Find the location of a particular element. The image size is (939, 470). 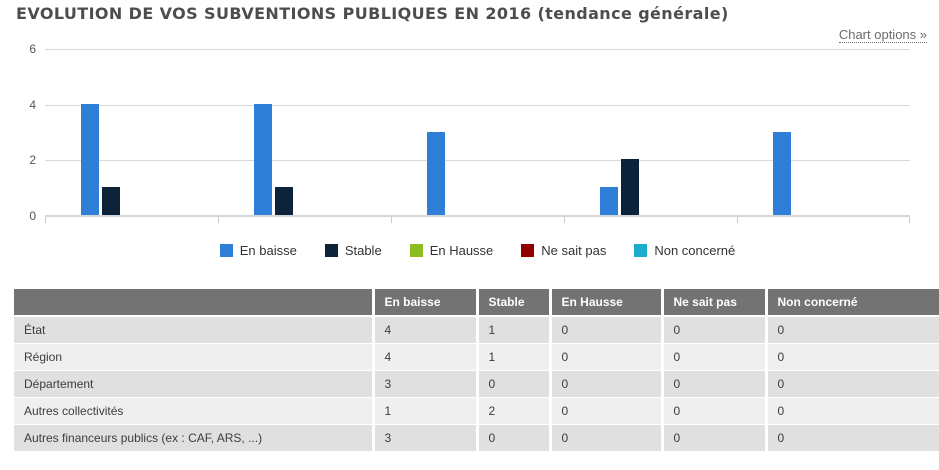

bar-Stable-Autres collectivités is located at coordinates (629, 187).